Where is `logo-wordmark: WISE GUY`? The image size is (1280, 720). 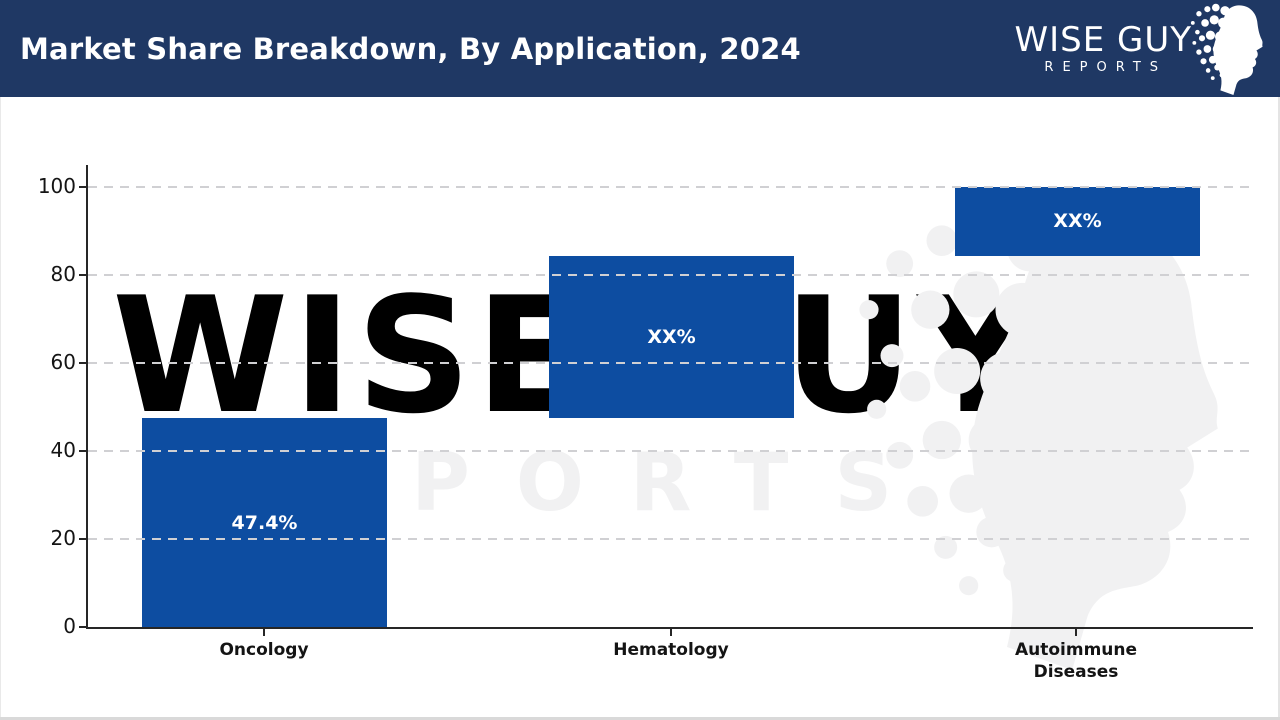
logo-wordmark: WISE GUY is located at coordinates (1103, 39).